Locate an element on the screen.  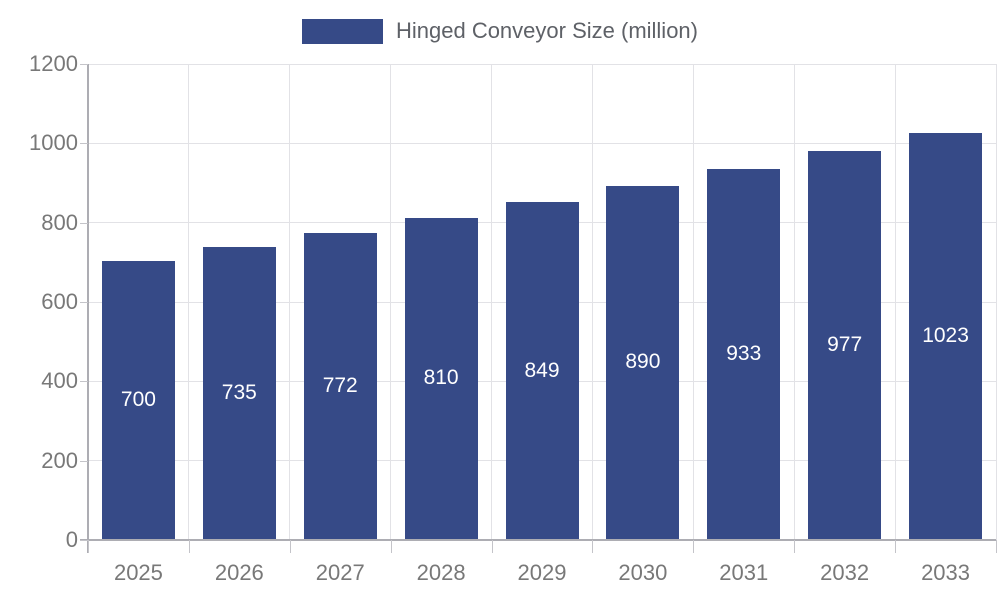
bar-2029: 849 is located at coordinates (542, 370).